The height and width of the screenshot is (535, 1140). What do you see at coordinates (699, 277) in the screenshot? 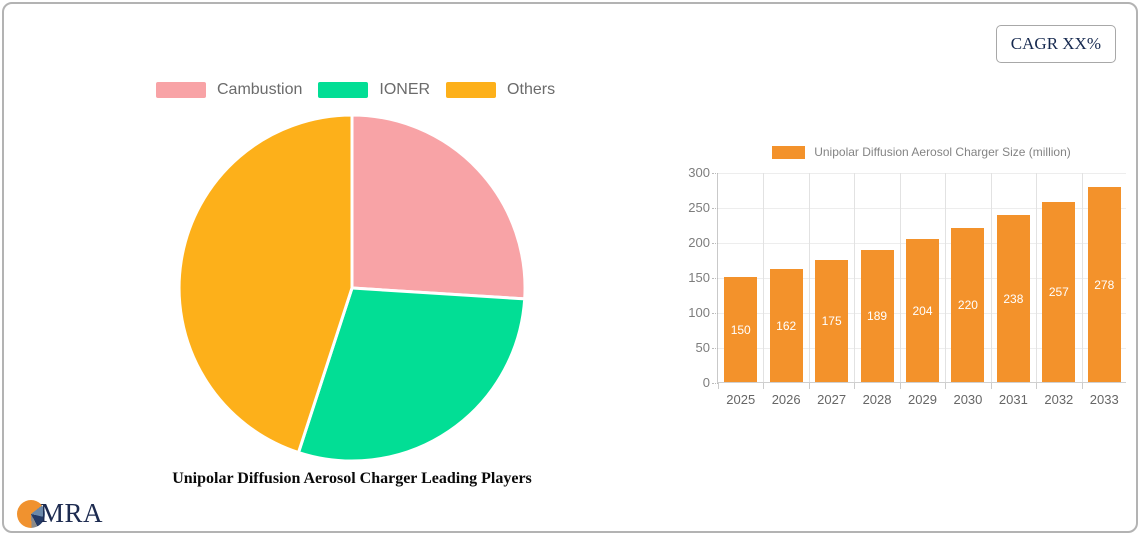
I see `y-axis-label: 150` at bounding box center [699, 277].